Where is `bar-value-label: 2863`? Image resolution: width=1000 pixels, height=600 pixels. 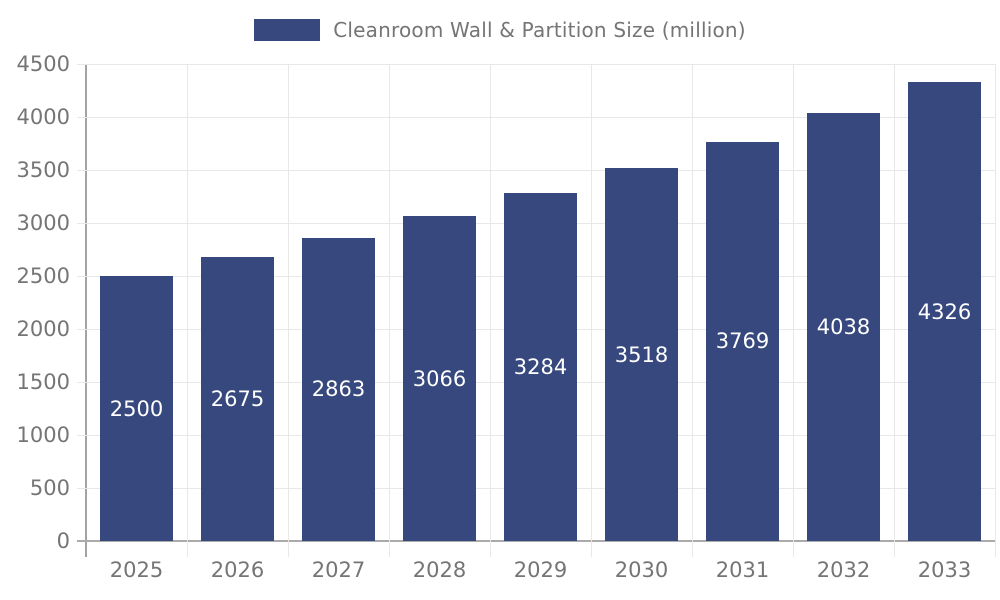
bar-value-label: 2863 is located at coordinates (338, 389).